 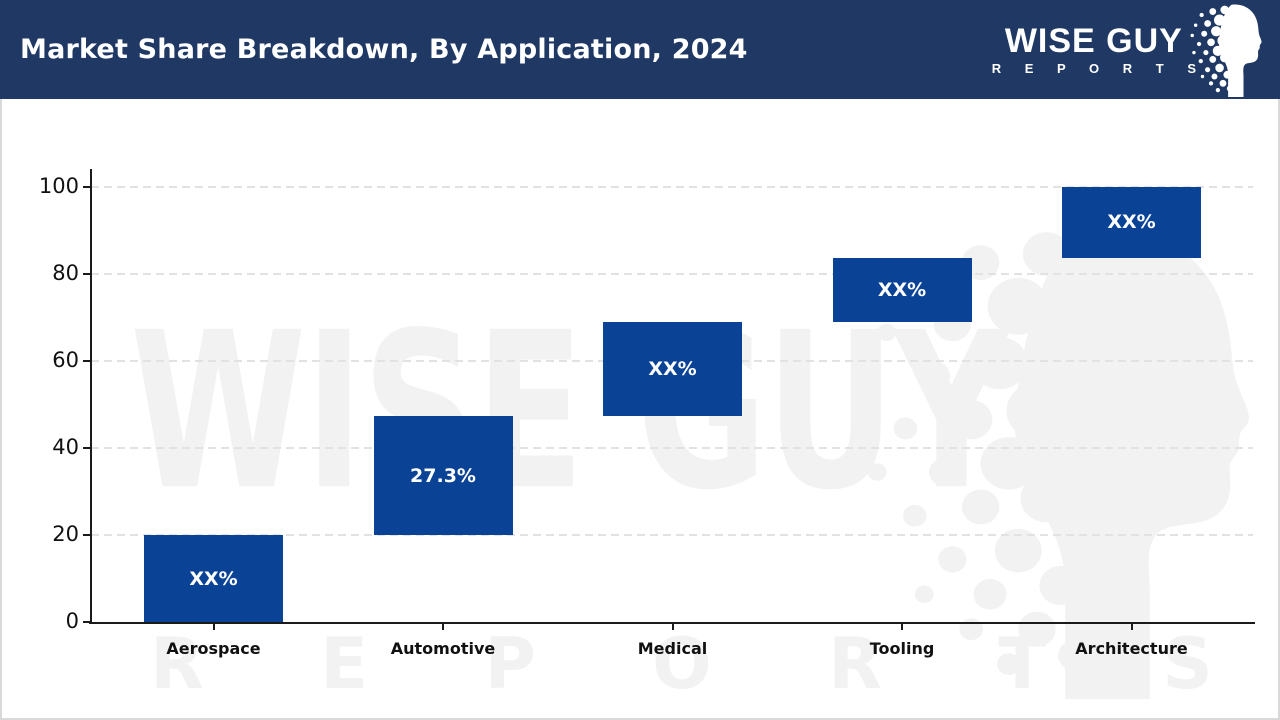 What do you see at coordinates (213, 648) in the screenshot?
I see `x-tick-label: Aerospace` at bounding box center [213, 648].